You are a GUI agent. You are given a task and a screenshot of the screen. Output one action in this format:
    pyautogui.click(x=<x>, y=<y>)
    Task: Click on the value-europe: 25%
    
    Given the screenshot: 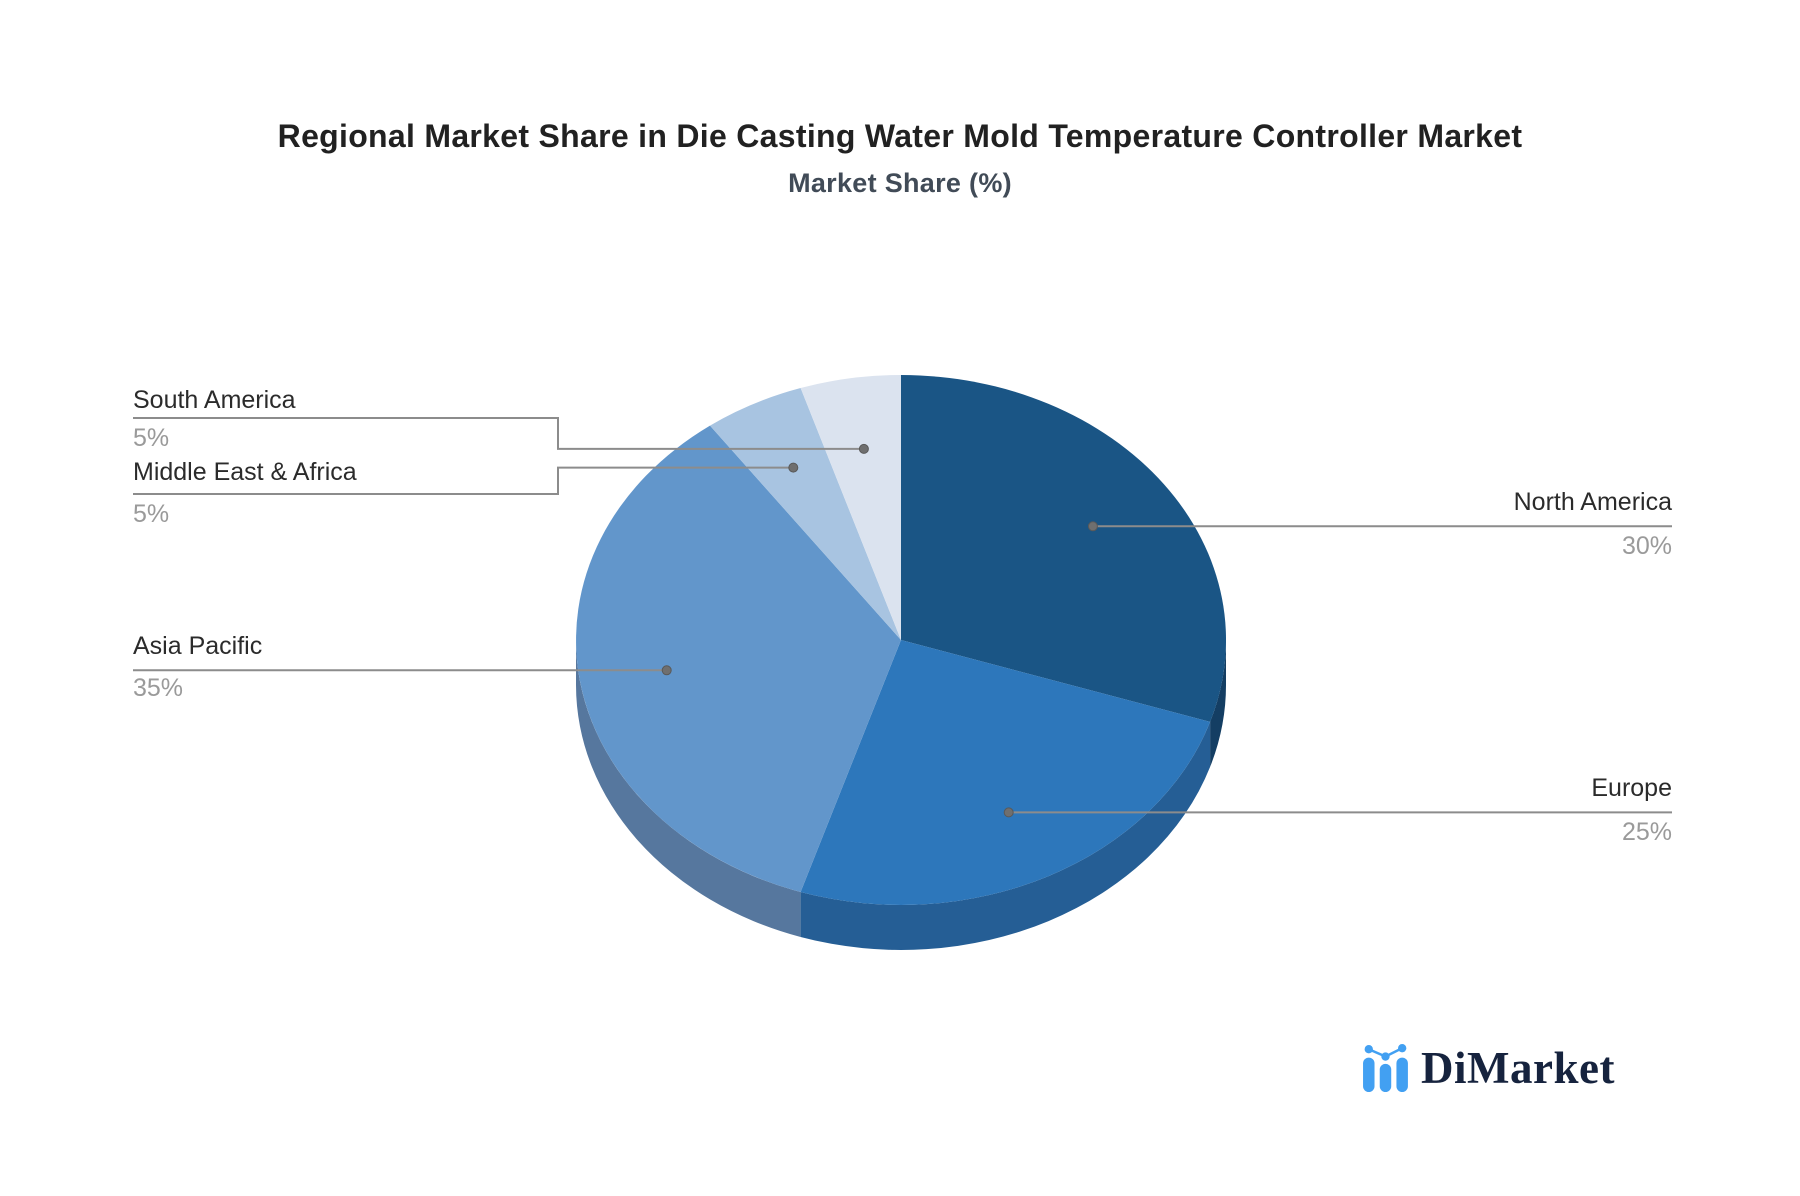 What is the action you would take?
    pyautogui.click(x=1646, y=832)
    